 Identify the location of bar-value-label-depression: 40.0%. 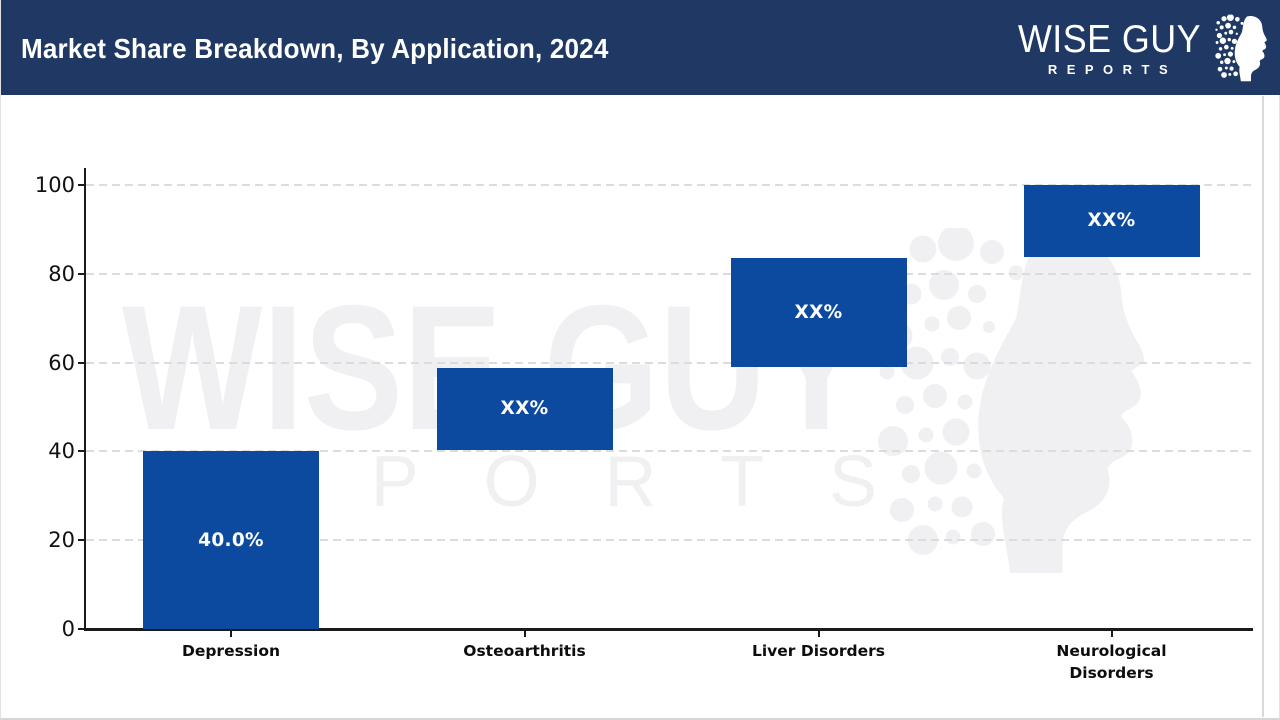
(231, 540).